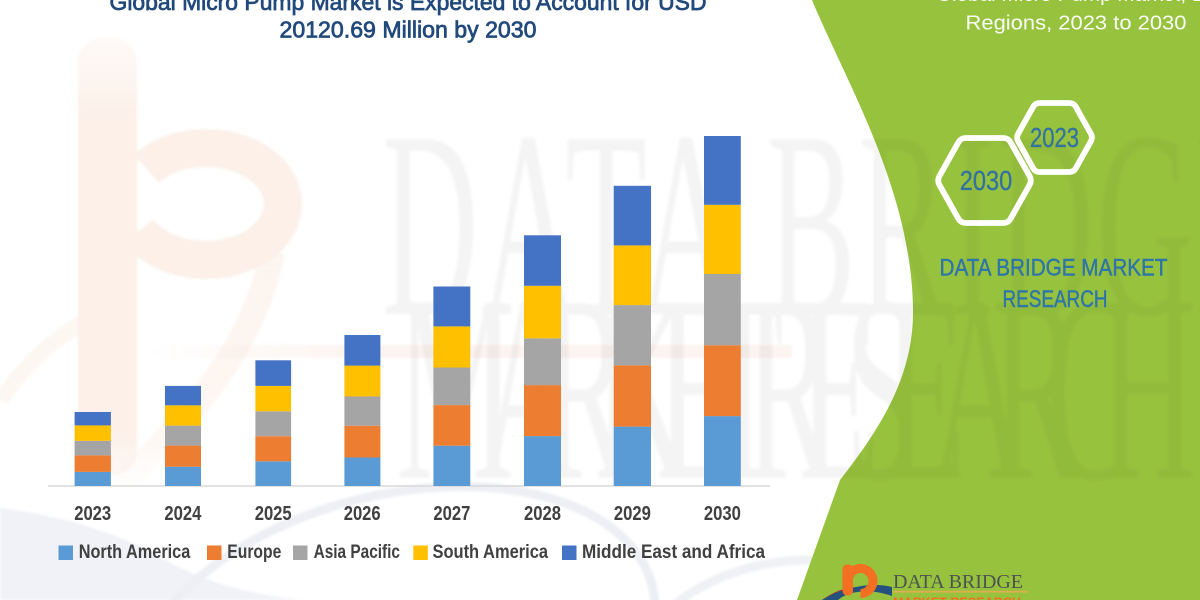  I want to click on svg-text: Asia Pacific, so click(357, 552).